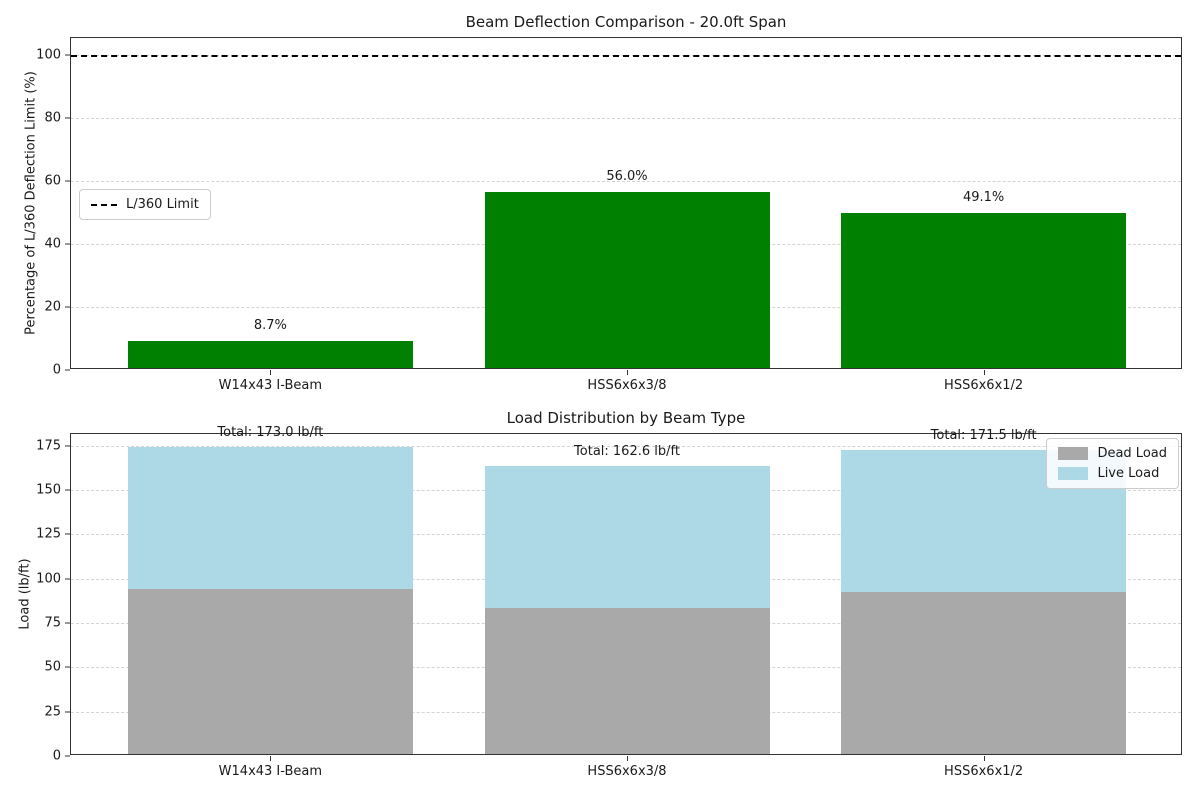 This screenshot has width=1200, height=800. I want to click on y-tick-label: 75, so click(52, 623).